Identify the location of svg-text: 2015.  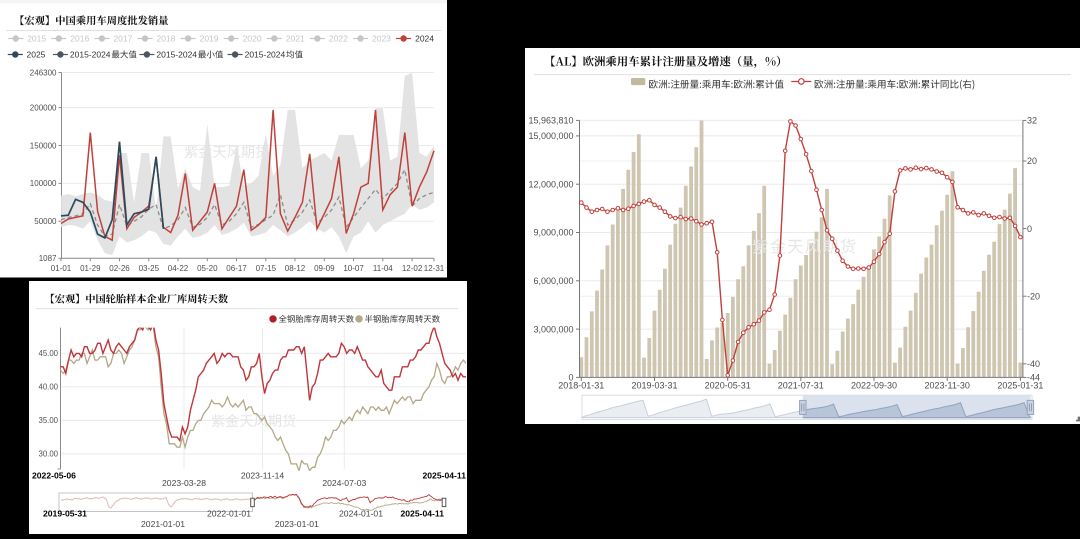
(36, 39).